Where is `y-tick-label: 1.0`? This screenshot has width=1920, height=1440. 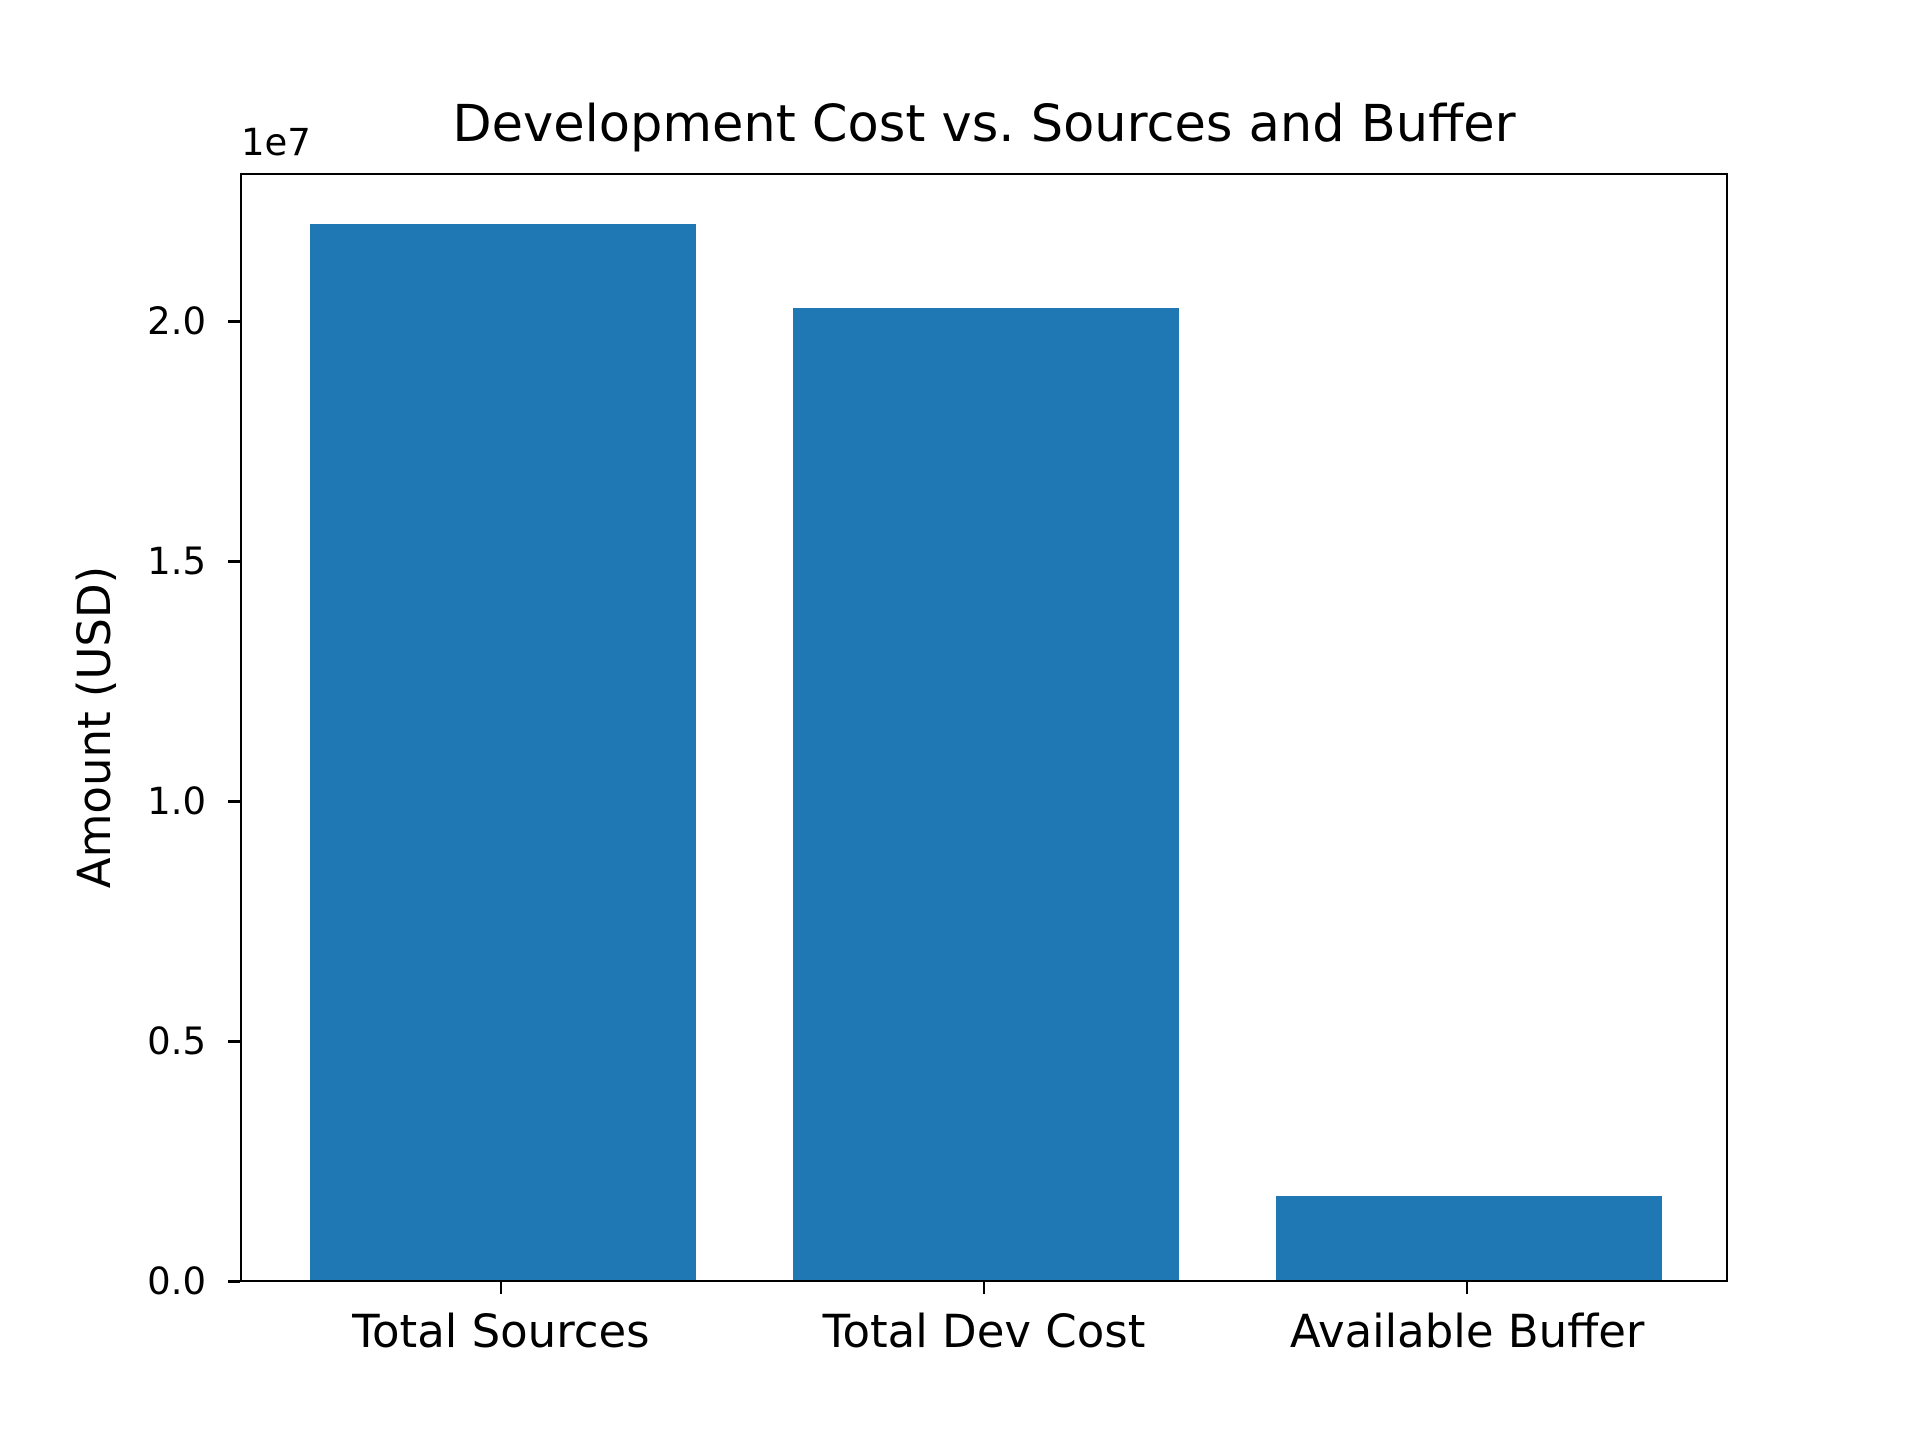
y-tick-label: 1.0 is located at coordinates (176, 801).